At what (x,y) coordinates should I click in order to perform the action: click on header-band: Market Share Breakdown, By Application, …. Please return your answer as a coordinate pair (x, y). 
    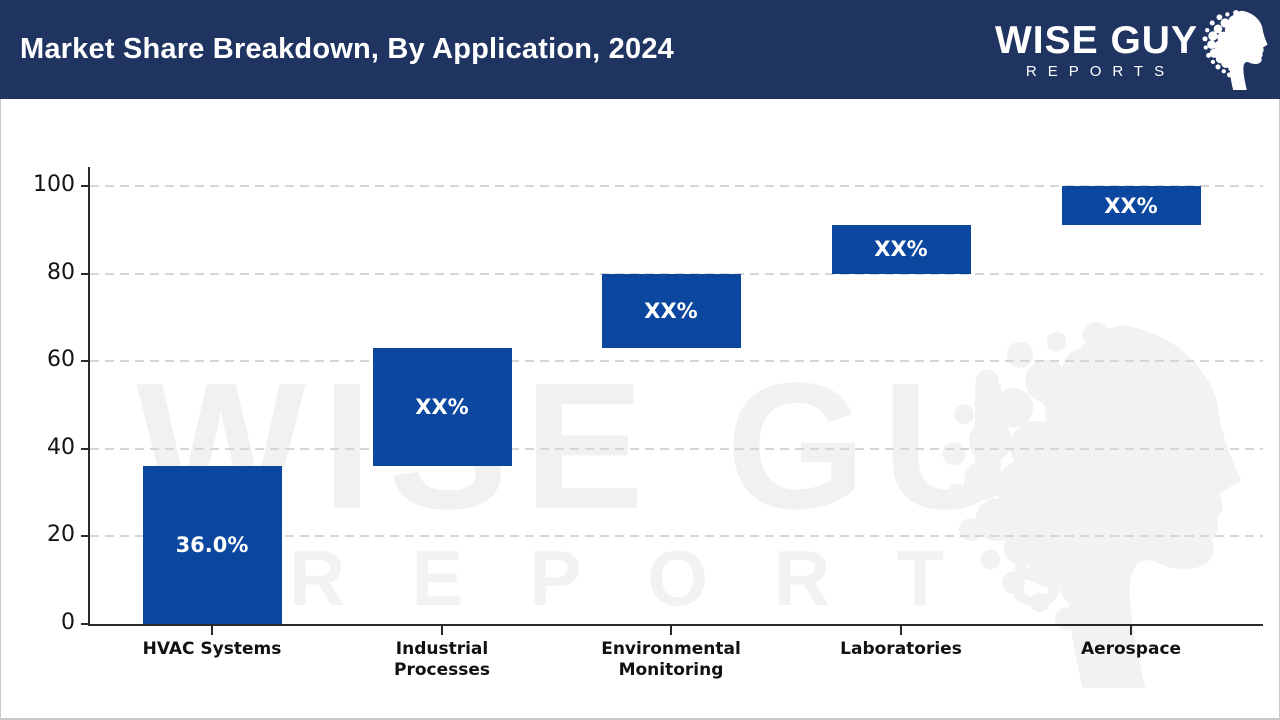
    Looking at the image, I should click on (640, 49).